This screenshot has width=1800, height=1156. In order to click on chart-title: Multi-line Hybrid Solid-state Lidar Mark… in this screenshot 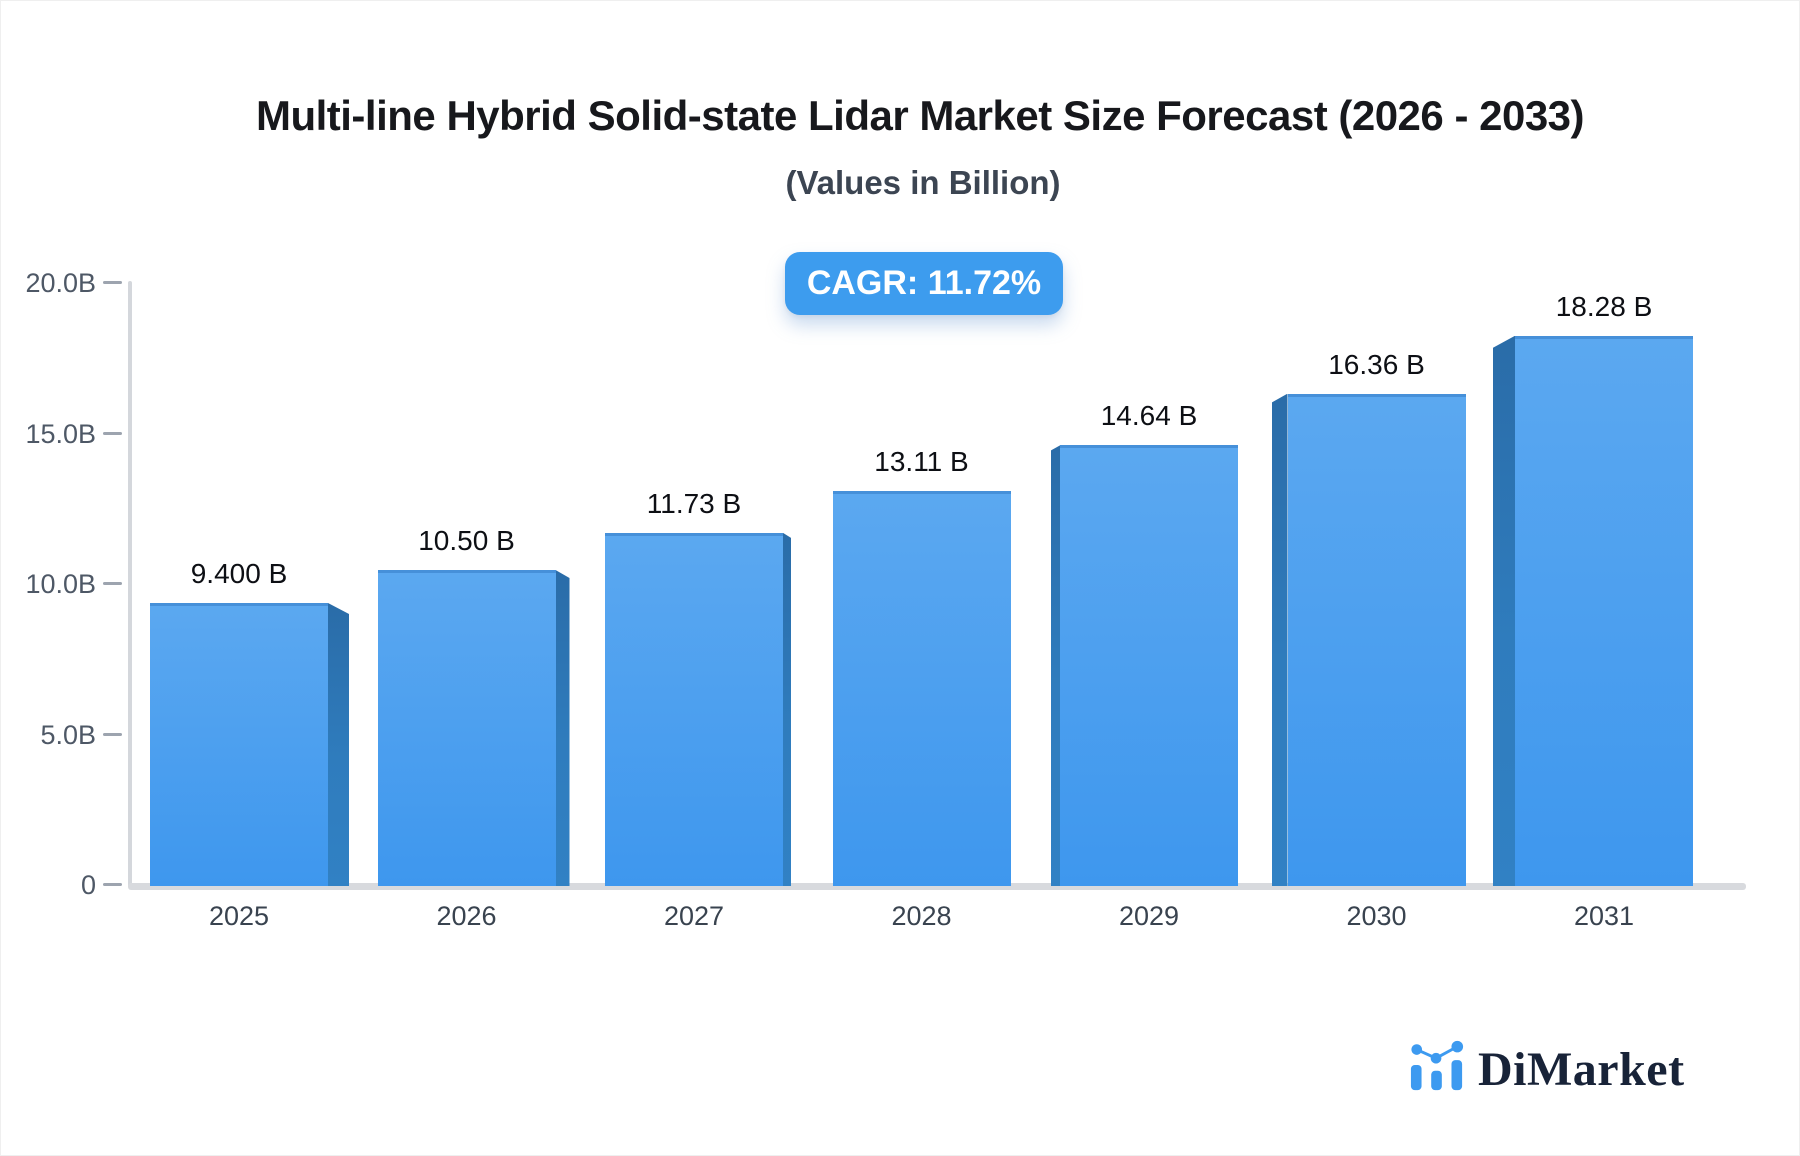, I will do `click(920, 115)`.